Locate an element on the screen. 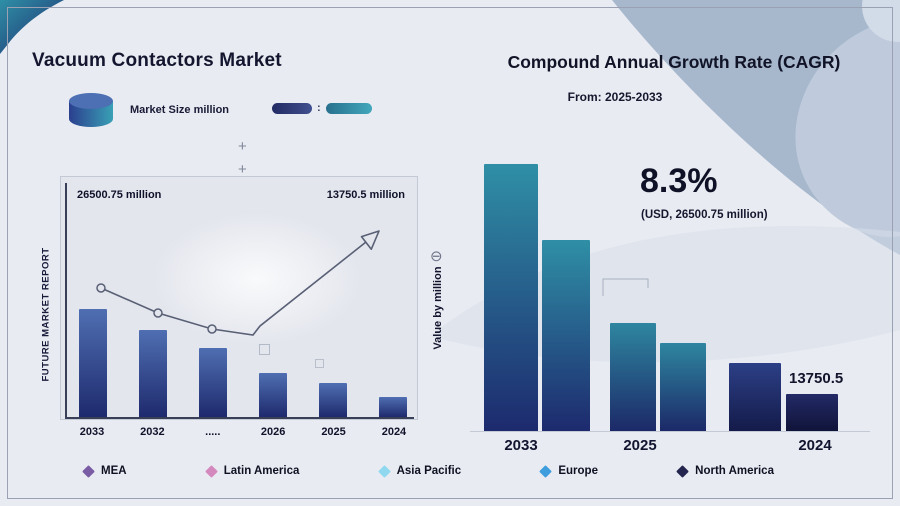 Image resolution: width=900 pixels, height=506 pixels. legend-item-asia-pacific: Asia Pacific is located at coordinates (419, 471).